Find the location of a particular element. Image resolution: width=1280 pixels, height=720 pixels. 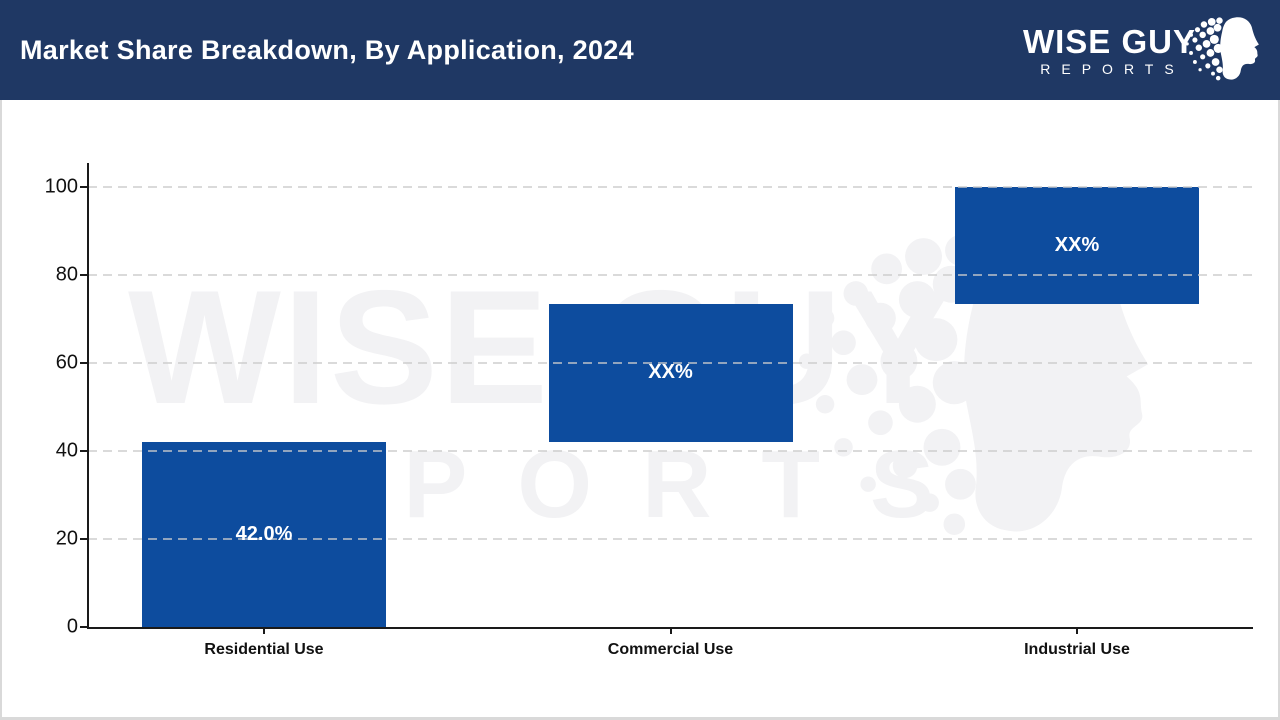

y-tick-label: 20 is located at coordinates (66, 538).